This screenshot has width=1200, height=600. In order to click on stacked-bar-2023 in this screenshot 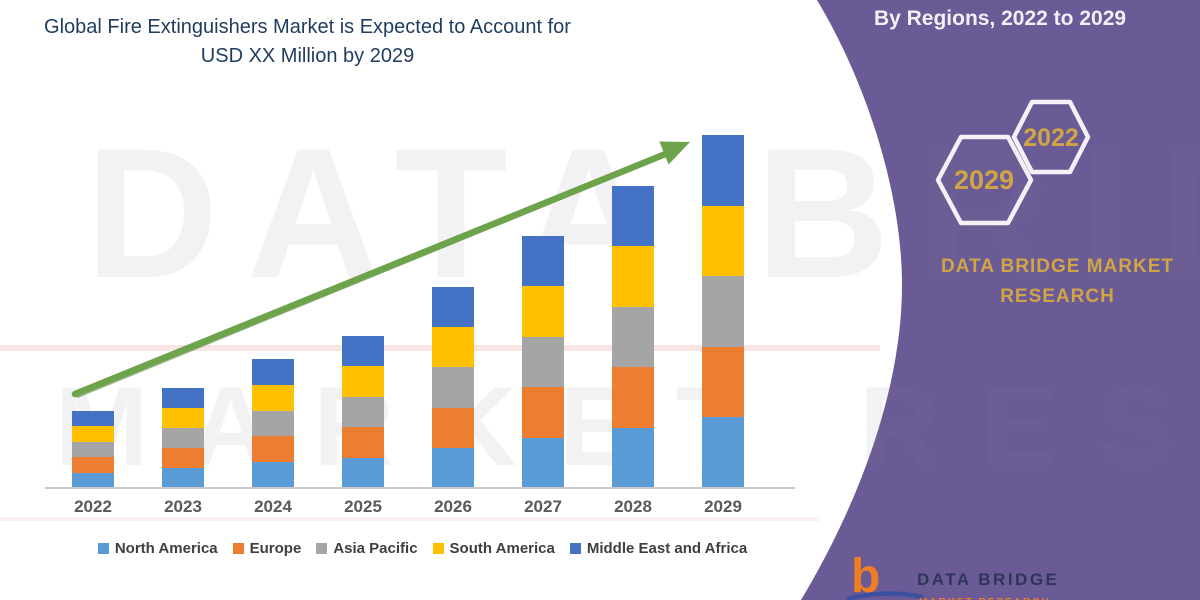, I will do `click(183, 437)`.